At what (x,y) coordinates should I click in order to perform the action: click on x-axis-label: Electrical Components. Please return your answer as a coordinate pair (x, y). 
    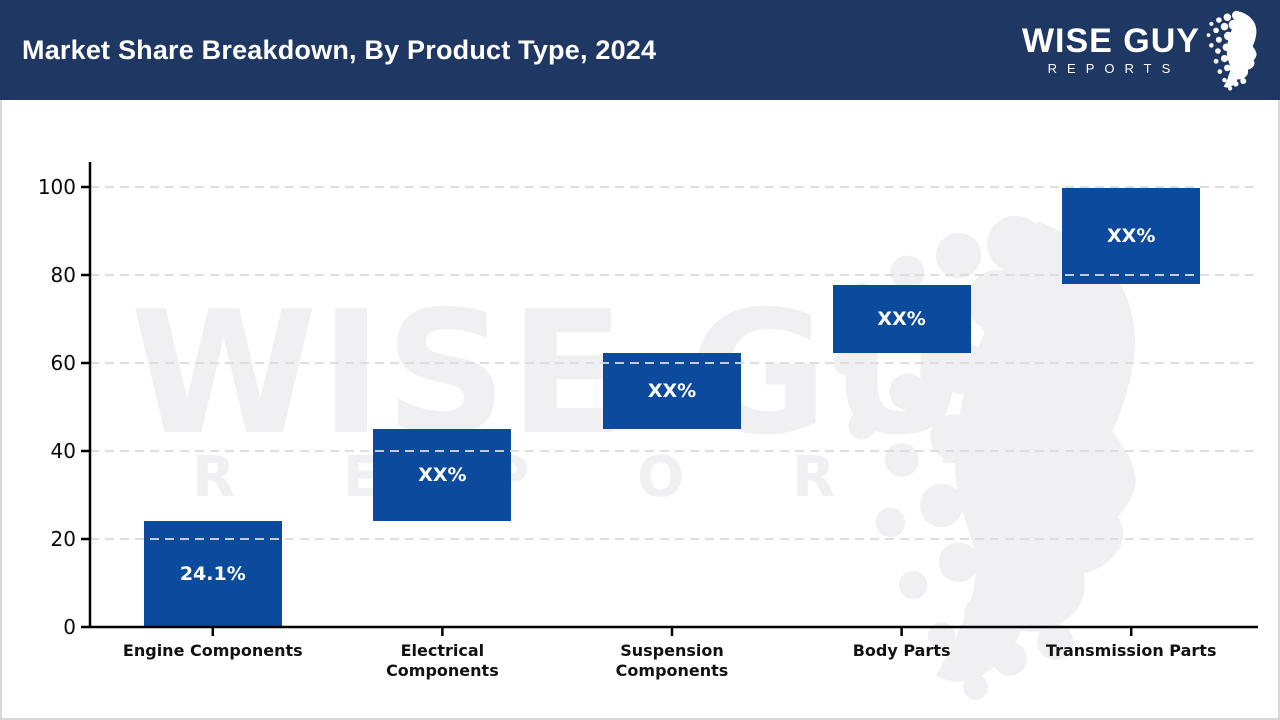
    Looking at the image, I should click on (442, 661).